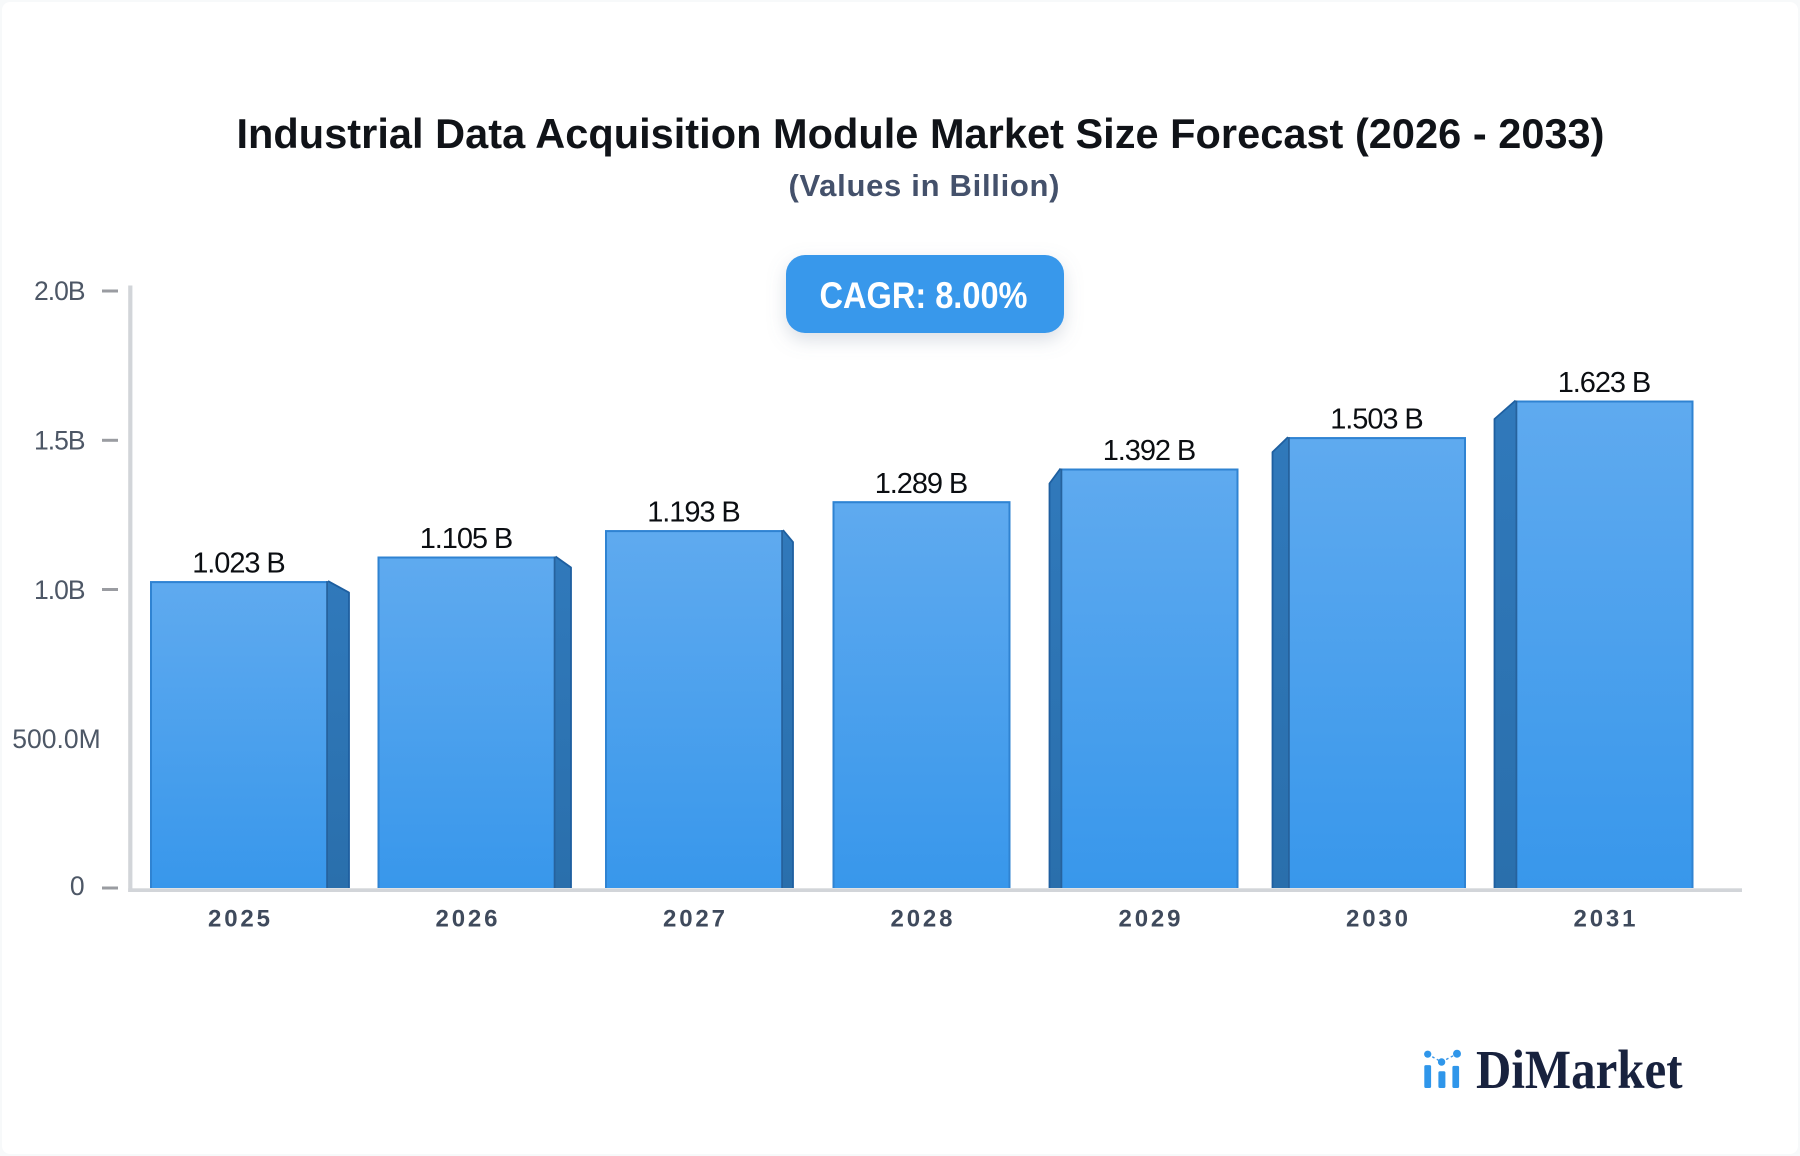  Describe the element at coordinates (239, 564) in the screenshot. I see `svg-text: 1.023 B` at that location.